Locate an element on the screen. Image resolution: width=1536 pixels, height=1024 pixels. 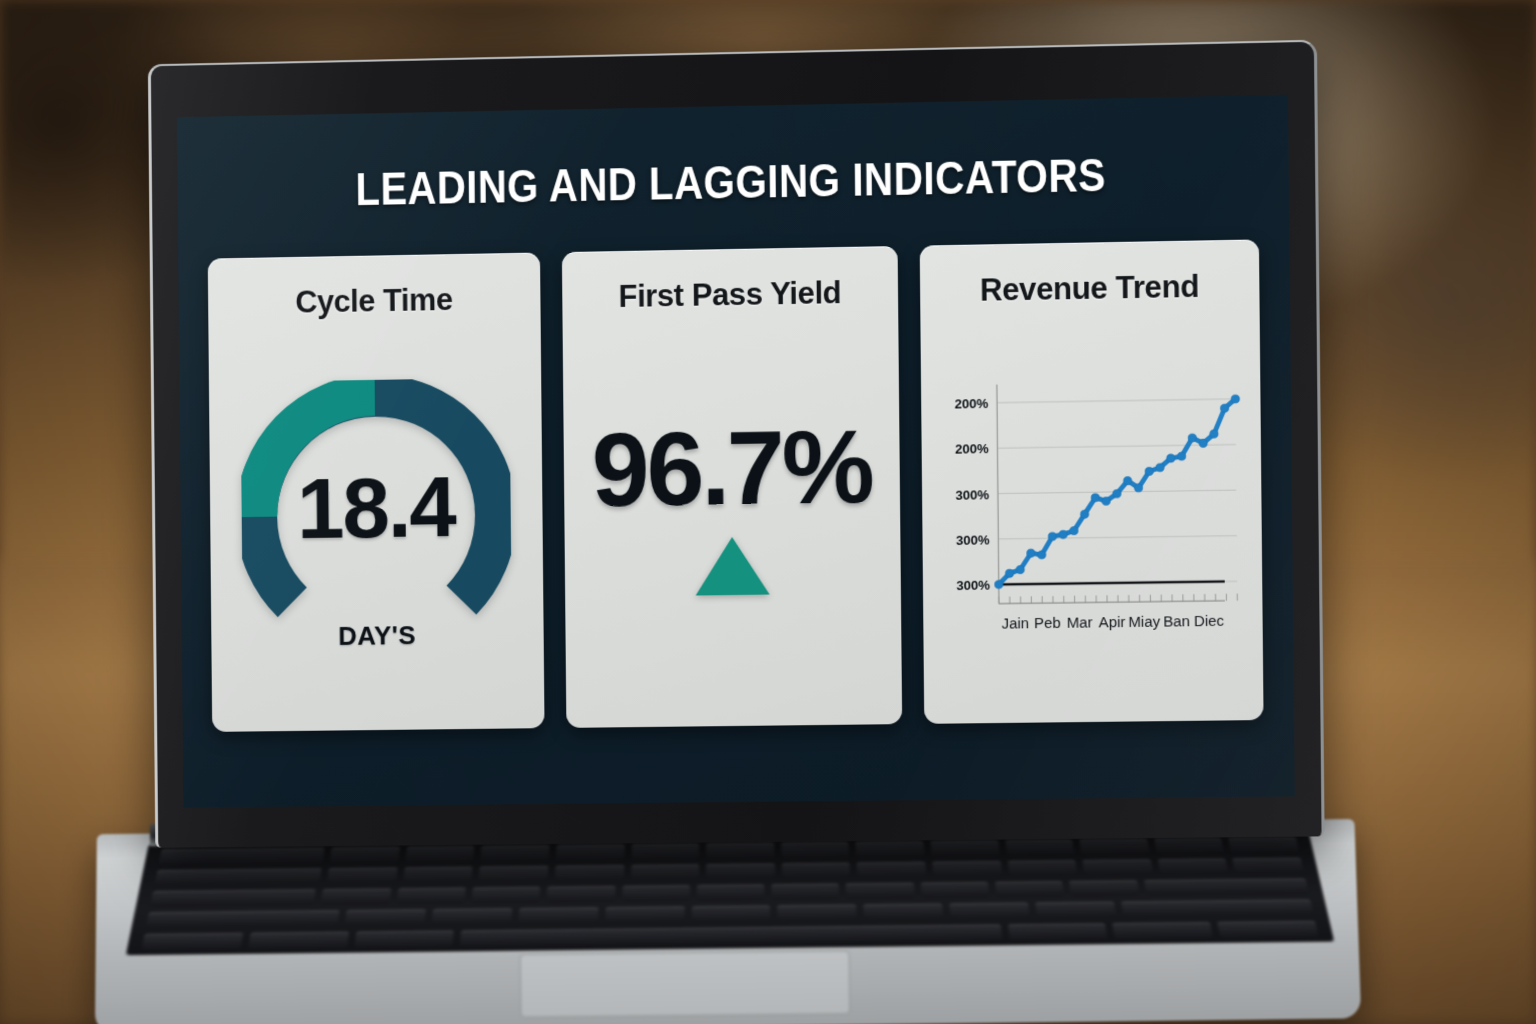
kpi-card-first-pass-yield: First Pass Yield 96.7% is located at coordinates (732, 487).